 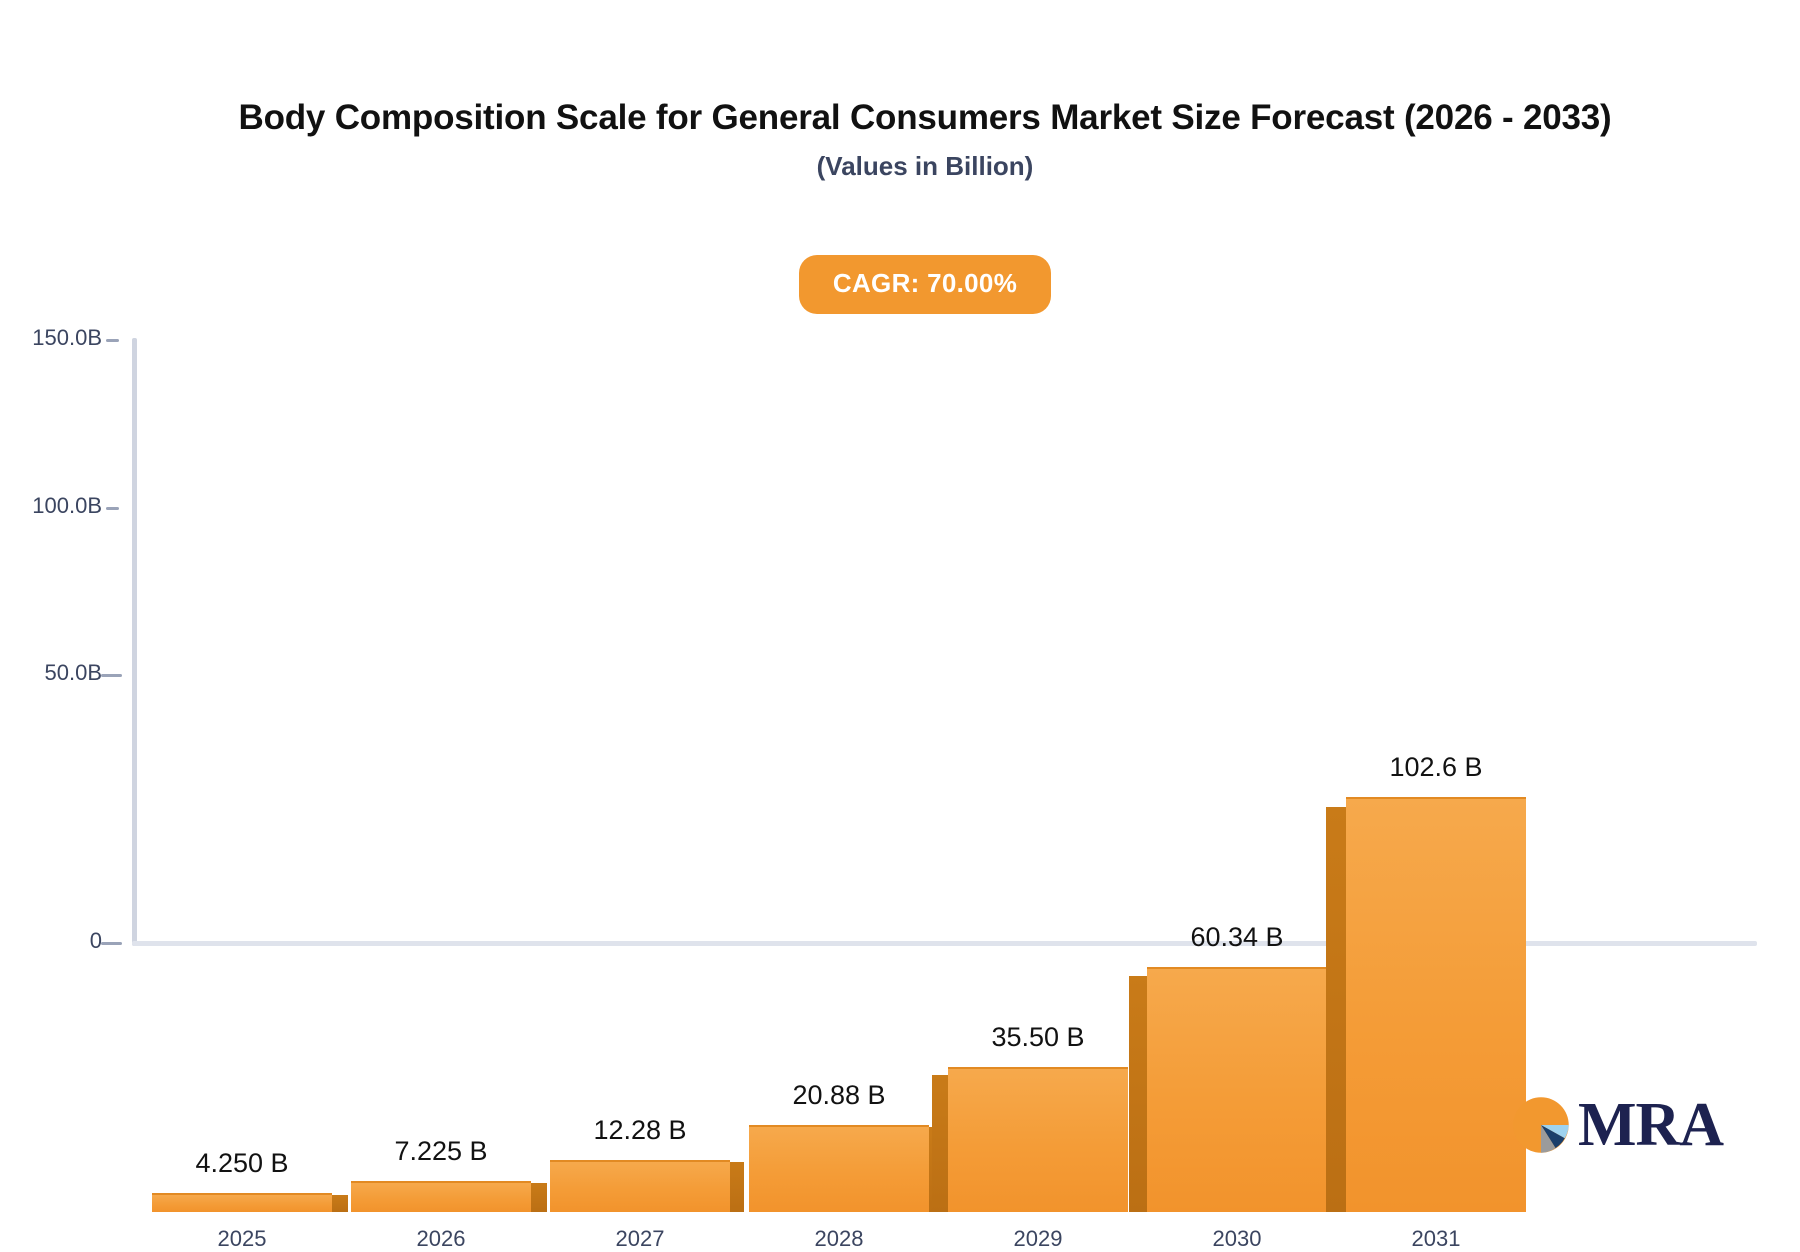 What do you see at coordinates (839, 1095) in the screenshot?
I see `bar-value-2028: 20.88 B` at bounding box center [839, 1095].